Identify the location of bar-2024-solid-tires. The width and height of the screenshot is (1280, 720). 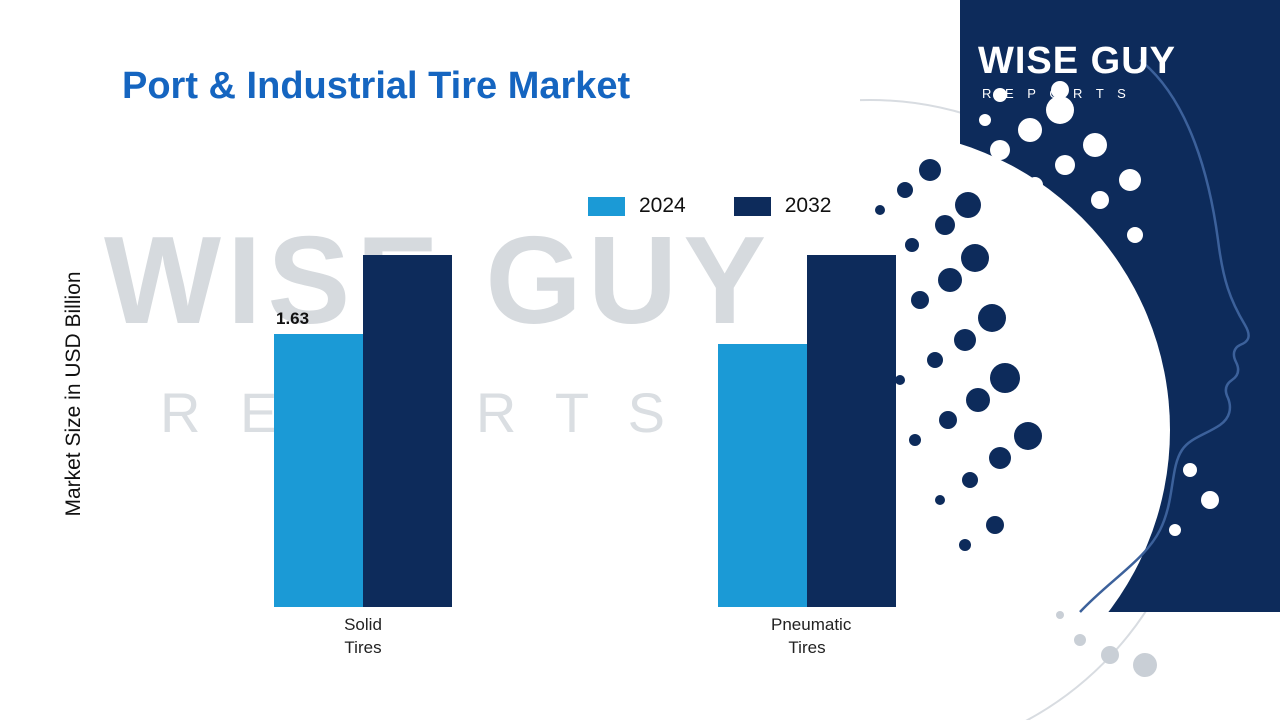
(318, 470).